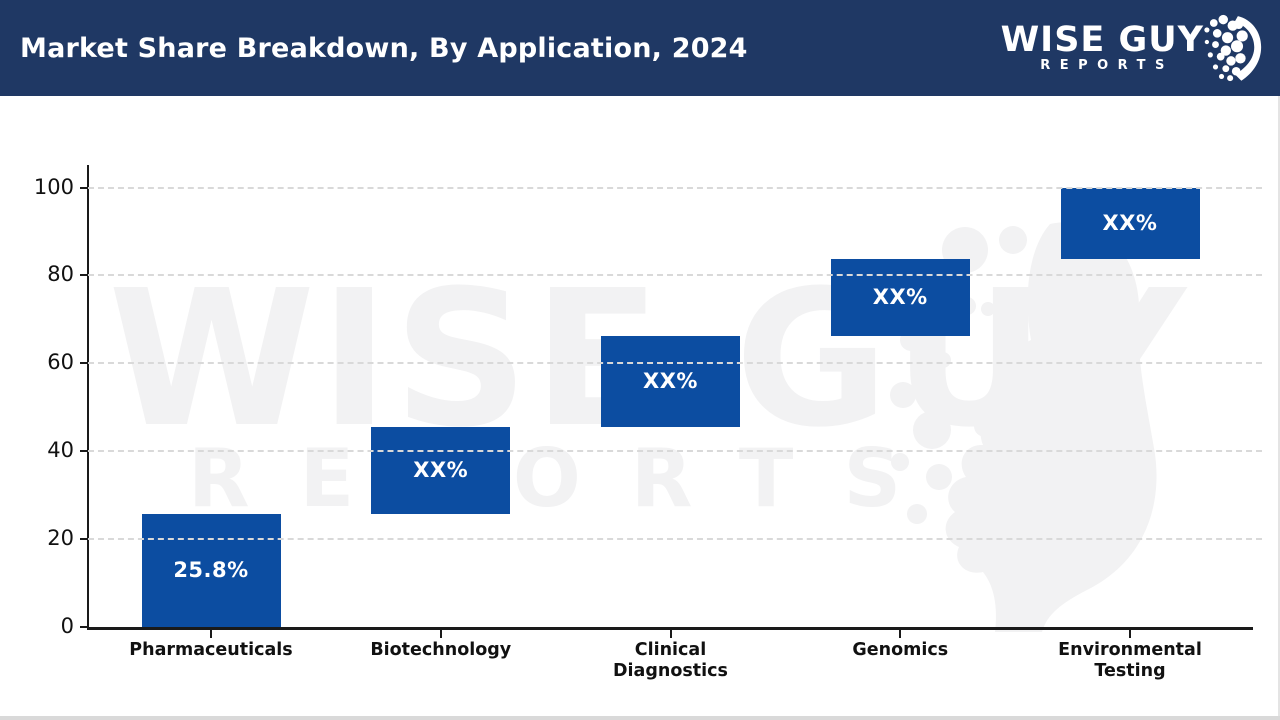 The width and height of the screenshot is (1280, 720). I want to click on y-axis-tick-label: 60, so click(60, 362).